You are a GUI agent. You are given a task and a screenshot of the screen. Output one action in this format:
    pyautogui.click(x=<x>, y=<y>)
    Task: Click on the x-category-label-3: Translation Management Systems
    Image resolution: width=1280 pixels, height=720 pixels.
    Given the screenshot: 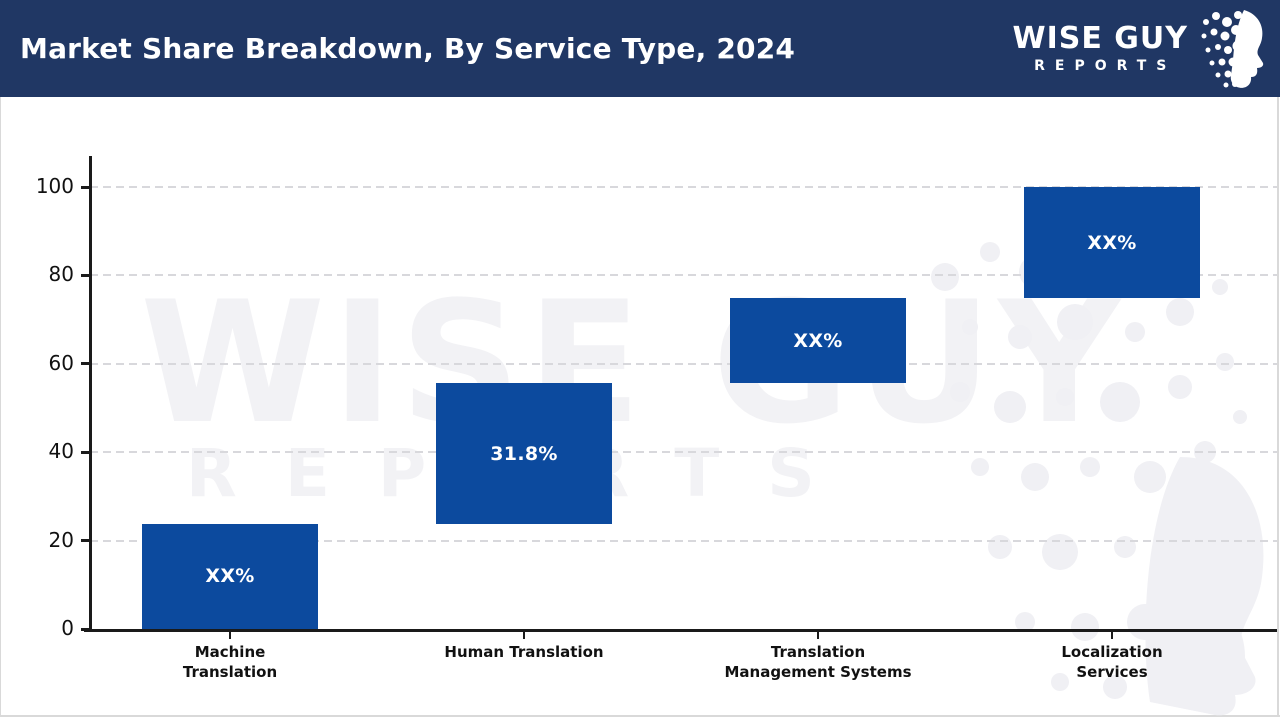 What is the action you would take?
    pyautogui.click(x=818, y=662)
    